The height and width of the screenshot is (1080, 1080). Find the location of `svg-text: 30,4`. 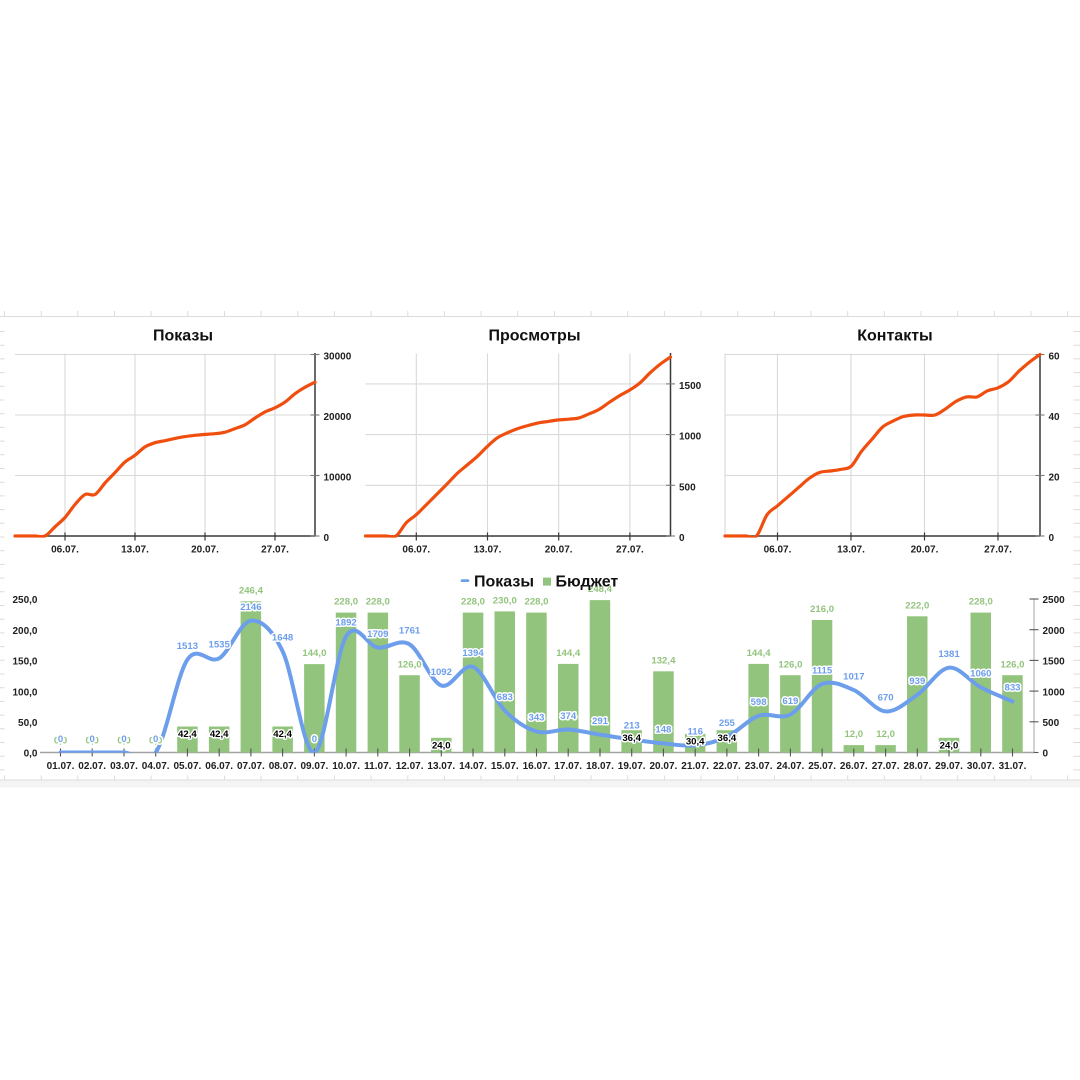

svg-text: 30,4 is located at coordinates (695, 741).